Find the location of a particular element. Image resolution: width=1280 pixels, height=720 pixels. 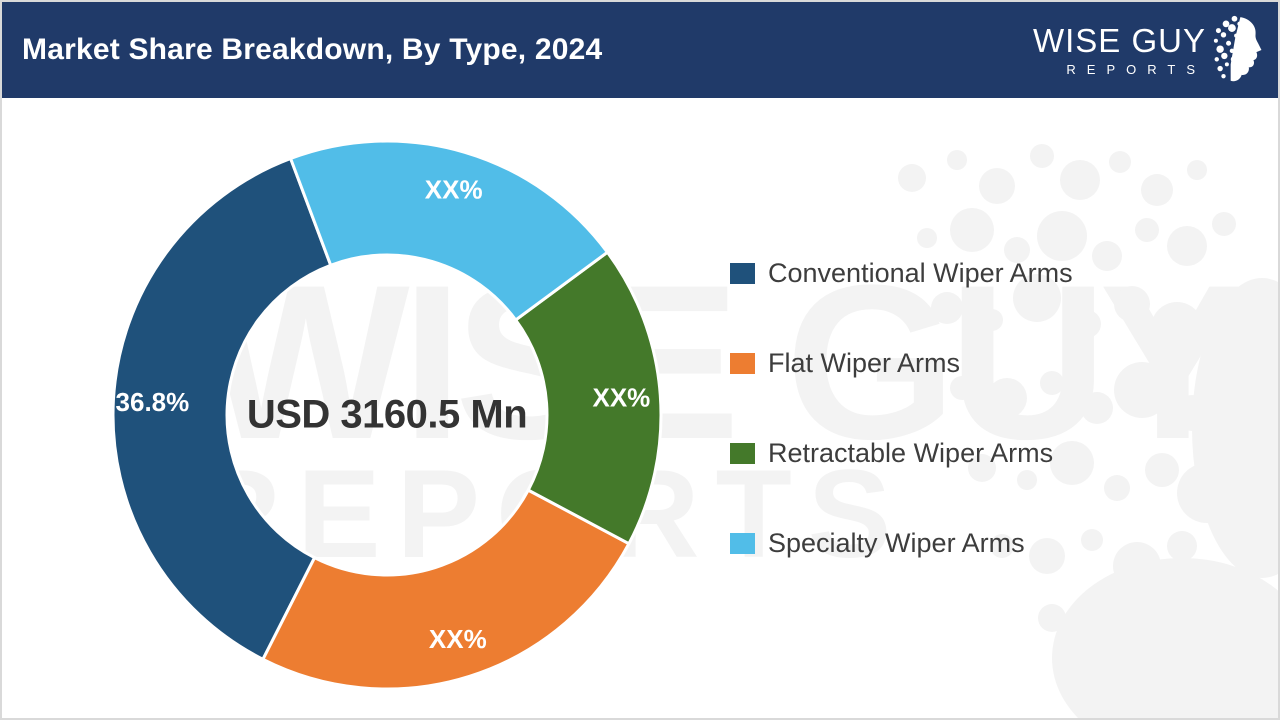

wiseguy-logo: WISE GUY REPORTS is located at coordinates (1148, 50).